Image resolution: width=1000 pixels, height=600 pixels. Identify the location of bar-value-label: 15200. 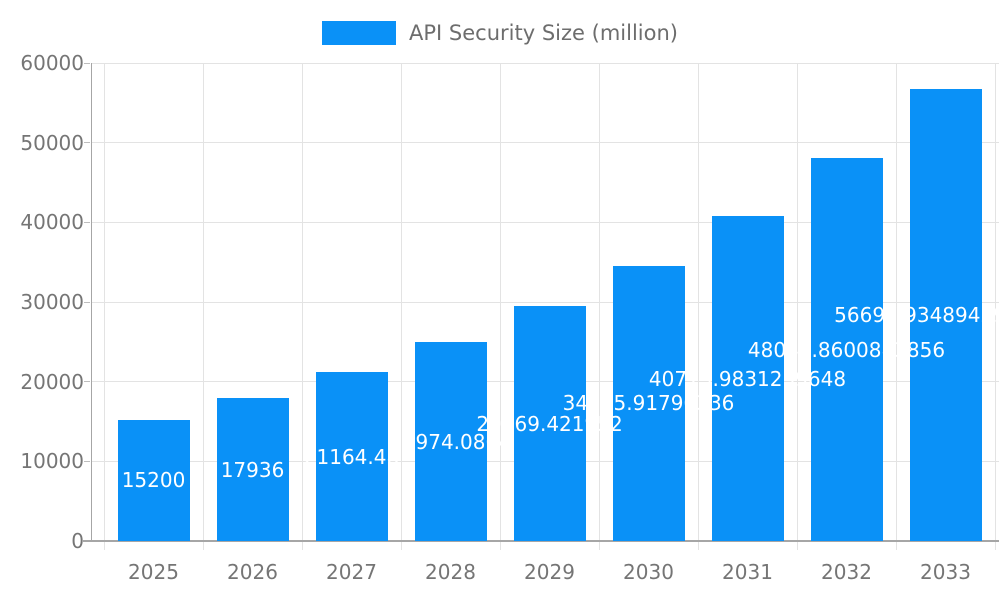
(153, 480).